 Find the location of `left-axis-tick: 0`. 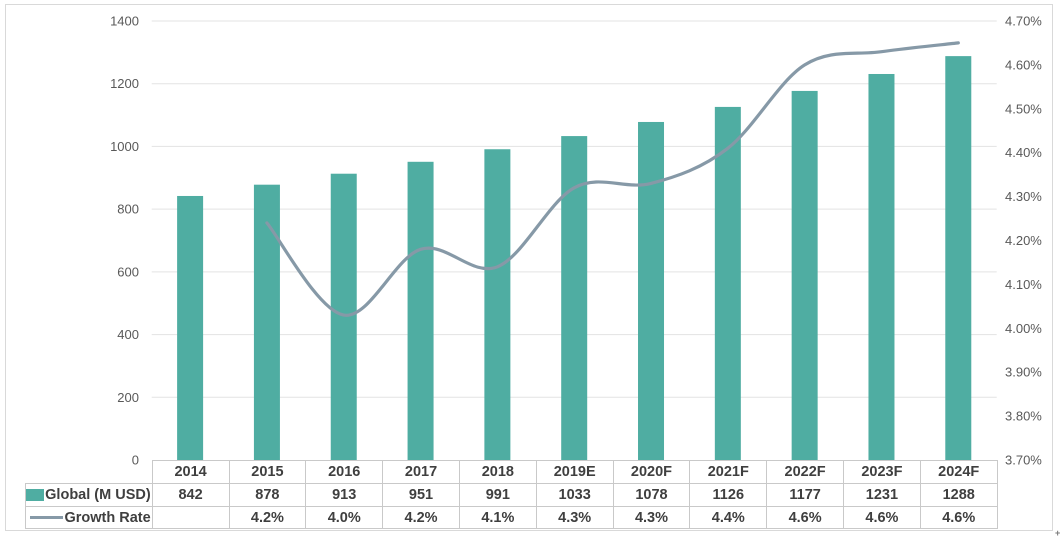

left-axis-tick: 0 is located at coordinates (135, 460).